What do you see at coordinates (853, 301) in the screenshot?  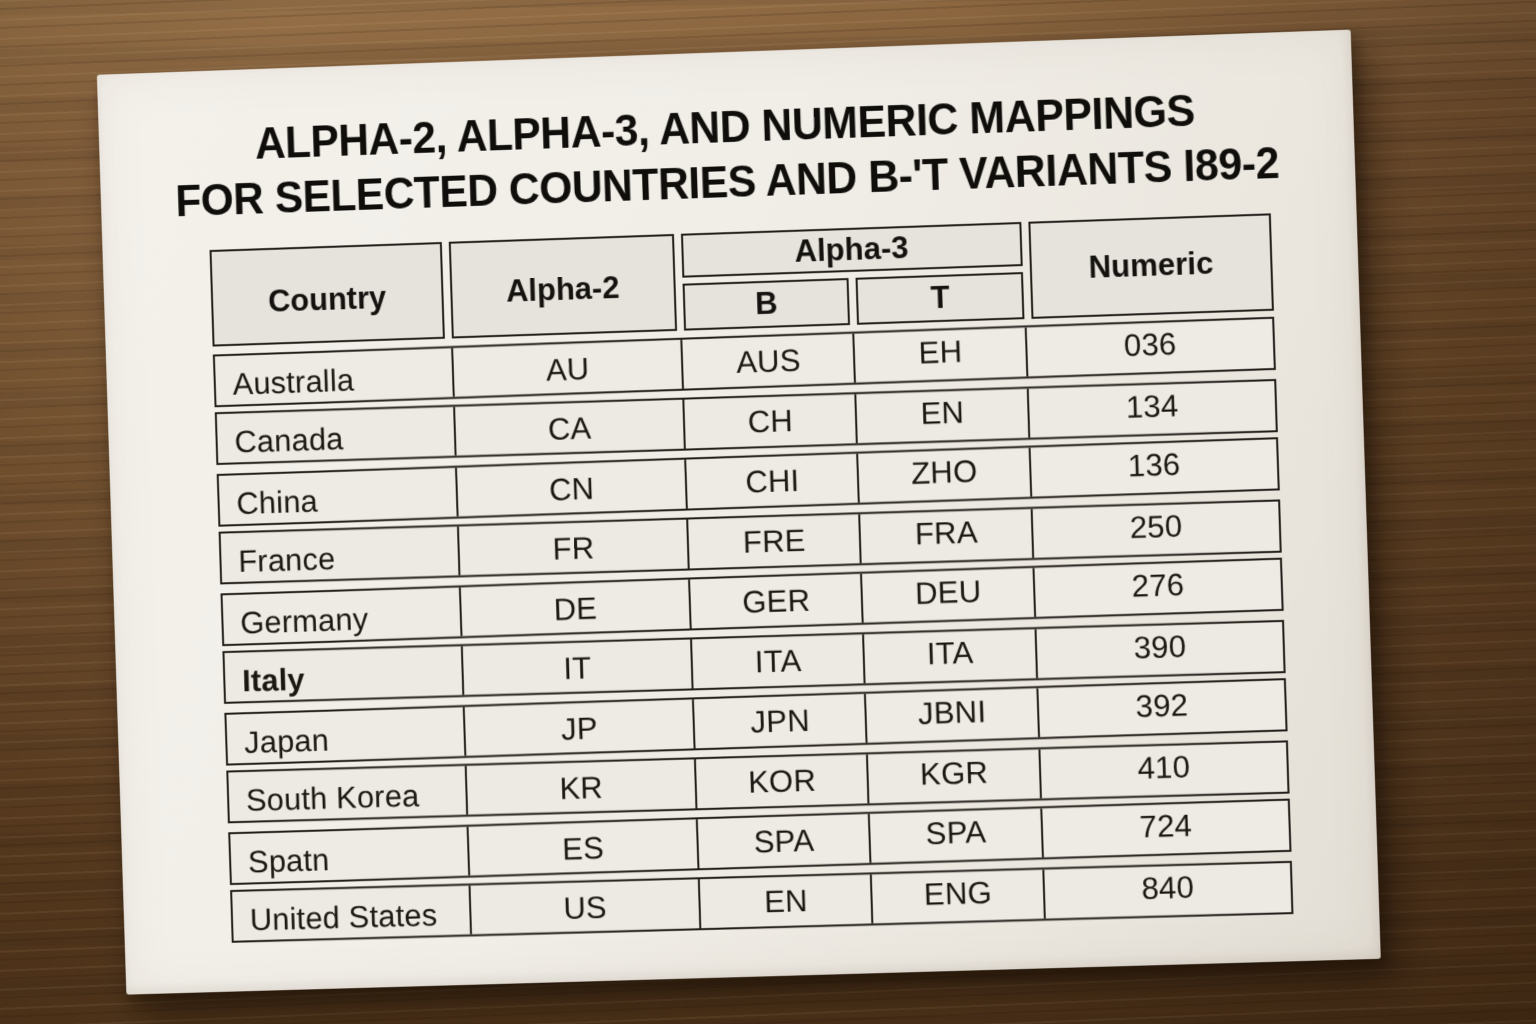 I see `header-bt-row: B T` at bounding box center [853, 301].